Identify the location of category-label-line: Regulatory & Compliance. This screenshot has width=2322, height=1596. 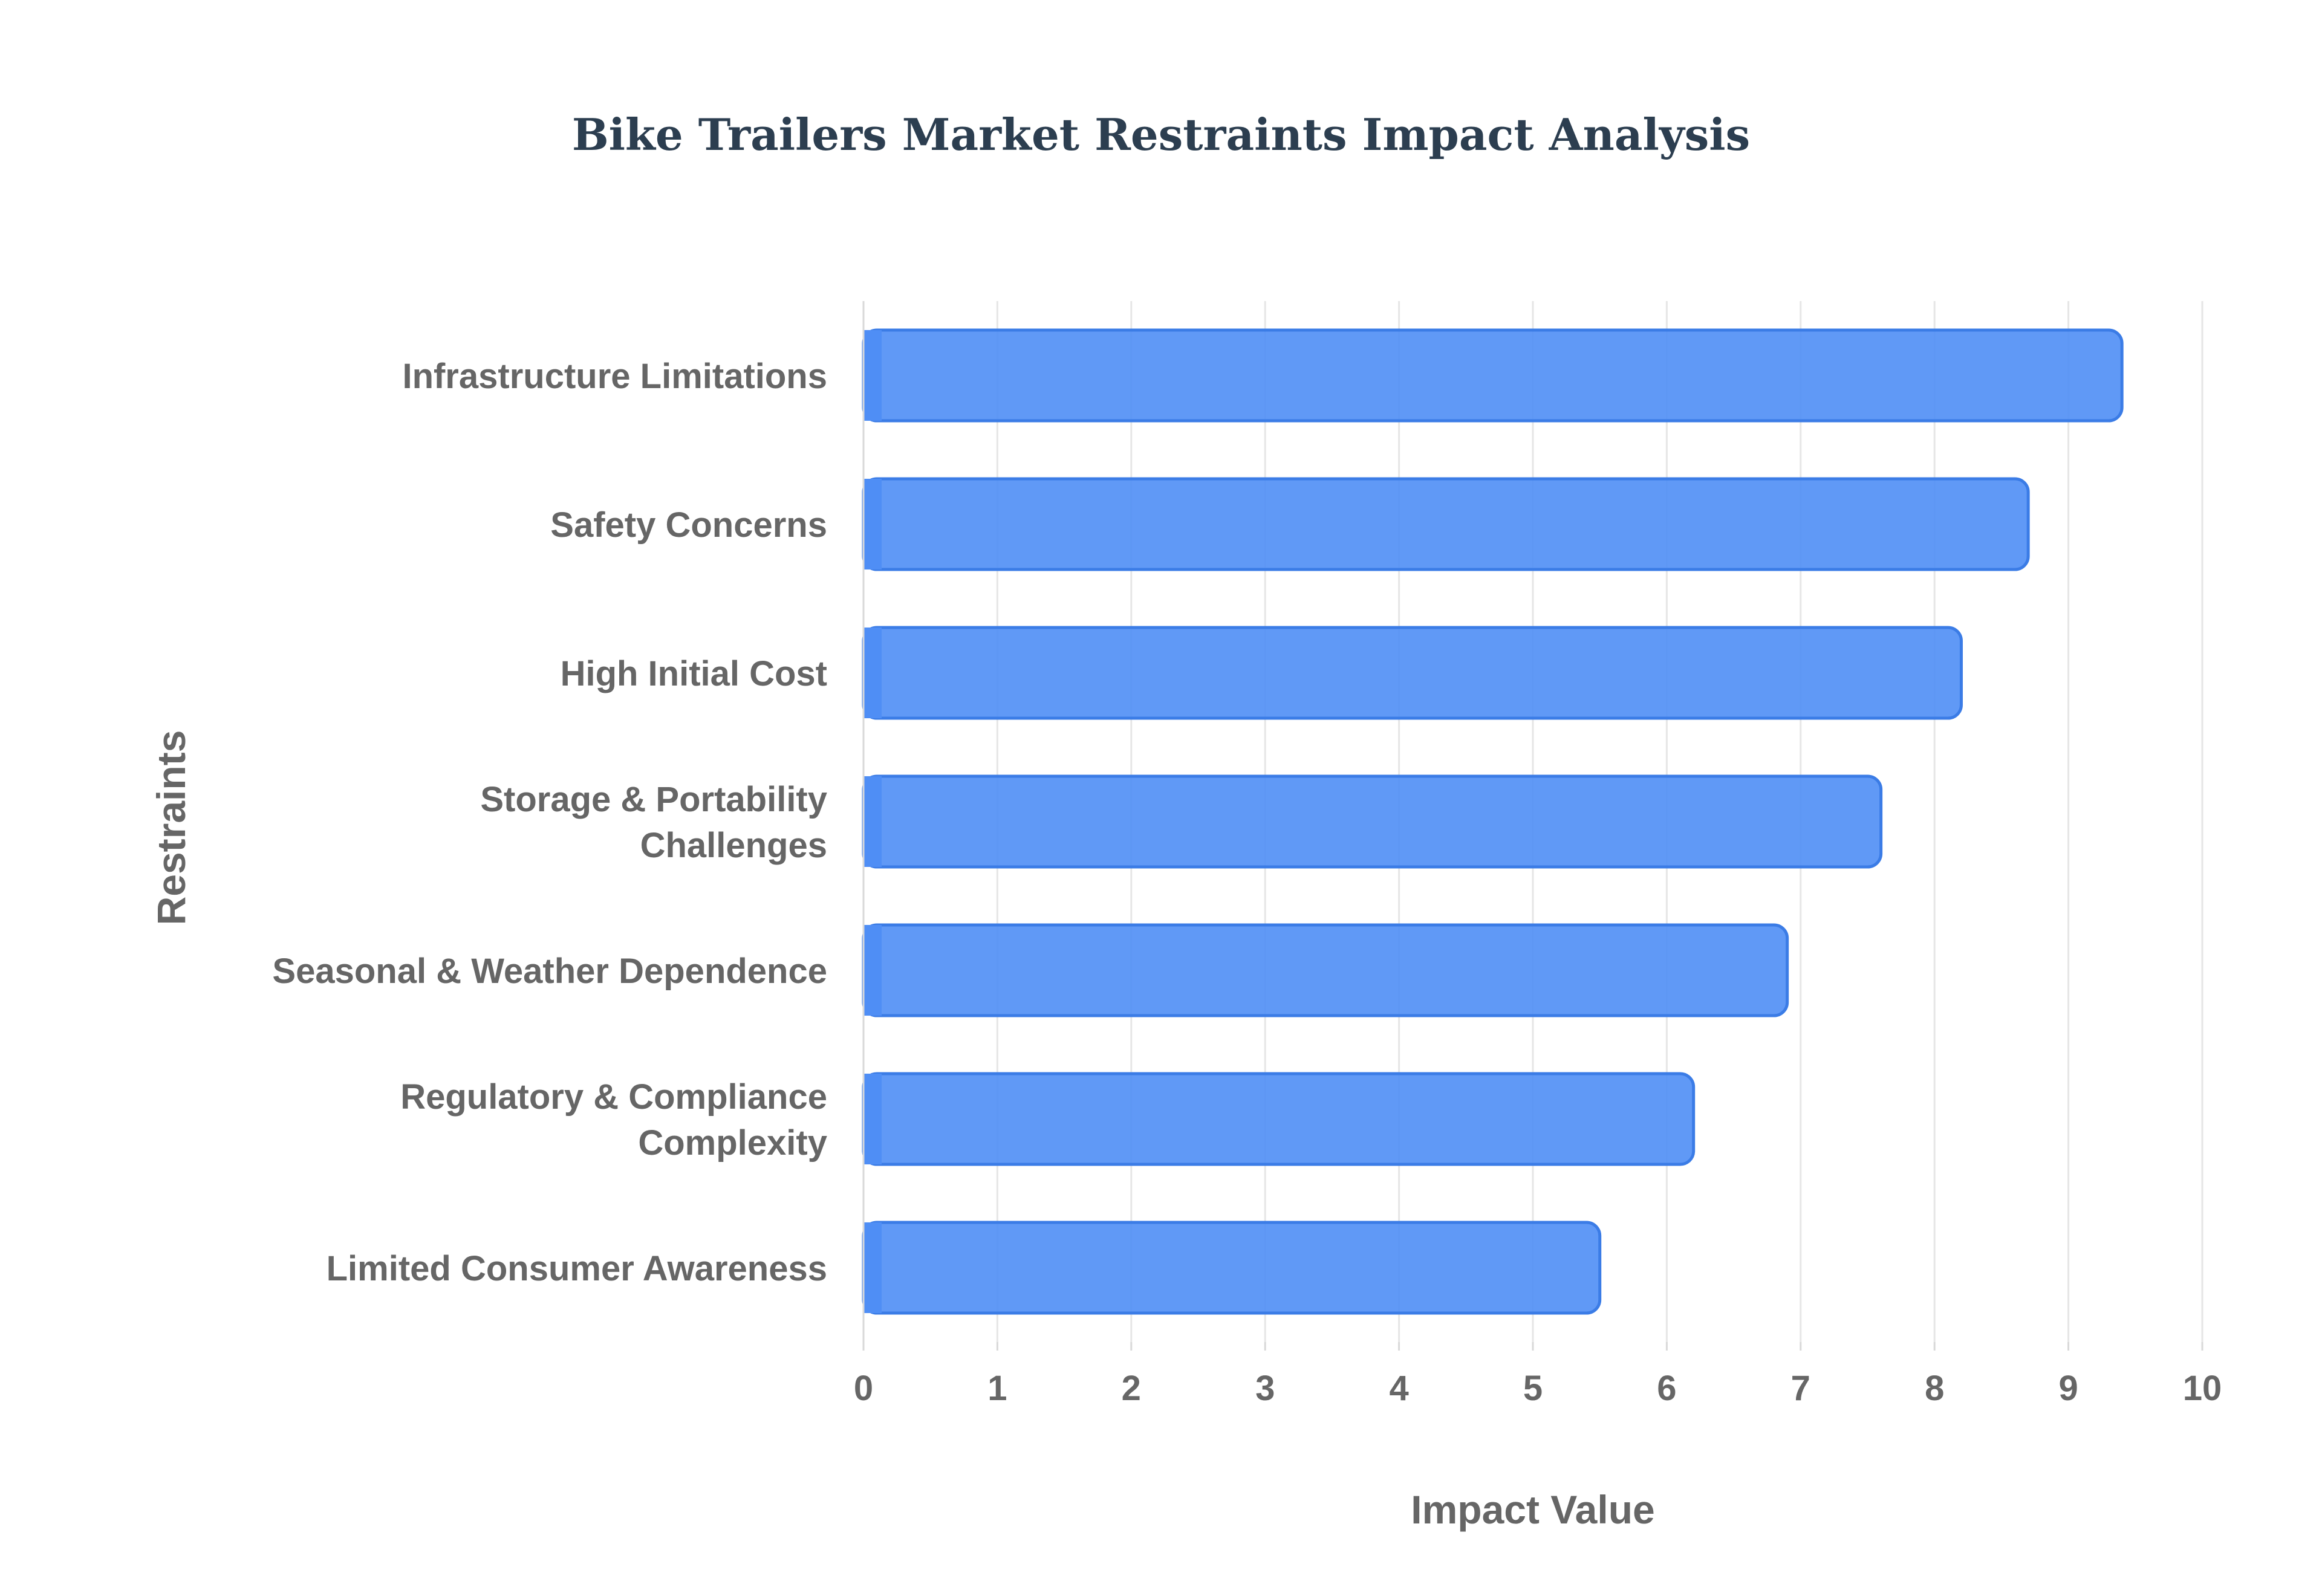
(613, 1097).